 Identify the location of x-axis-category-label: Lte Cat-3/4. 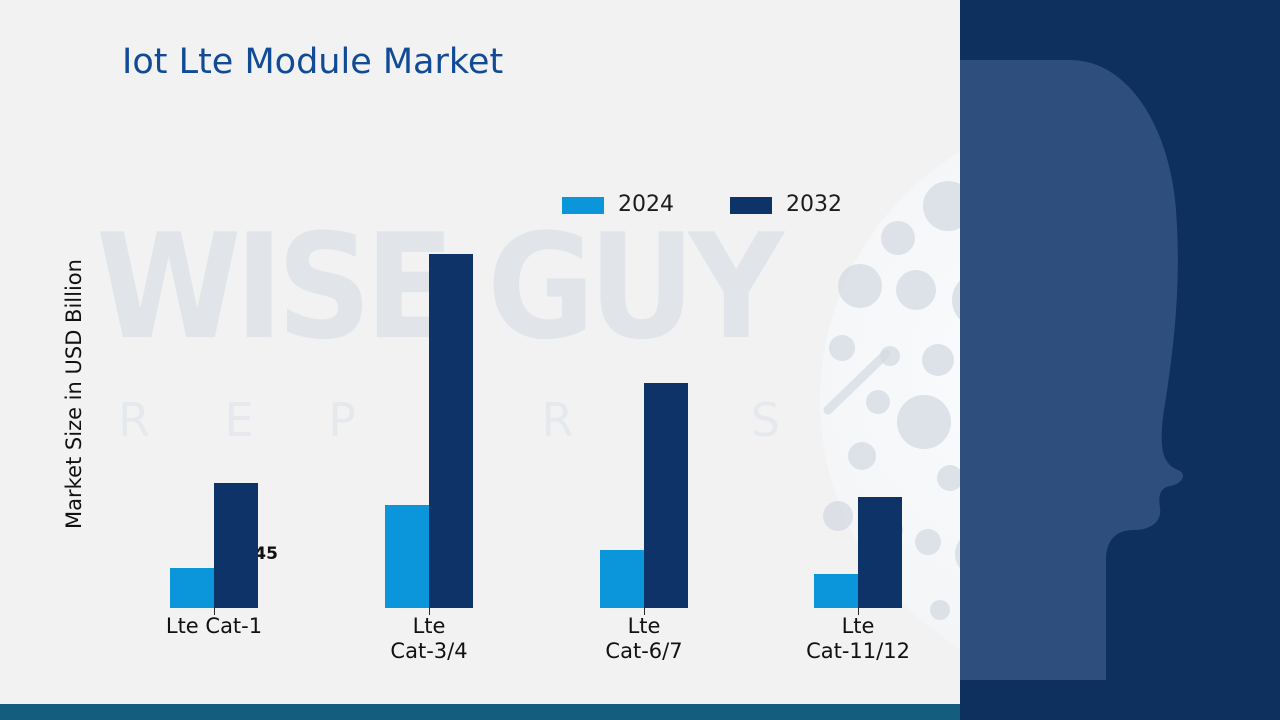
(429, 639).